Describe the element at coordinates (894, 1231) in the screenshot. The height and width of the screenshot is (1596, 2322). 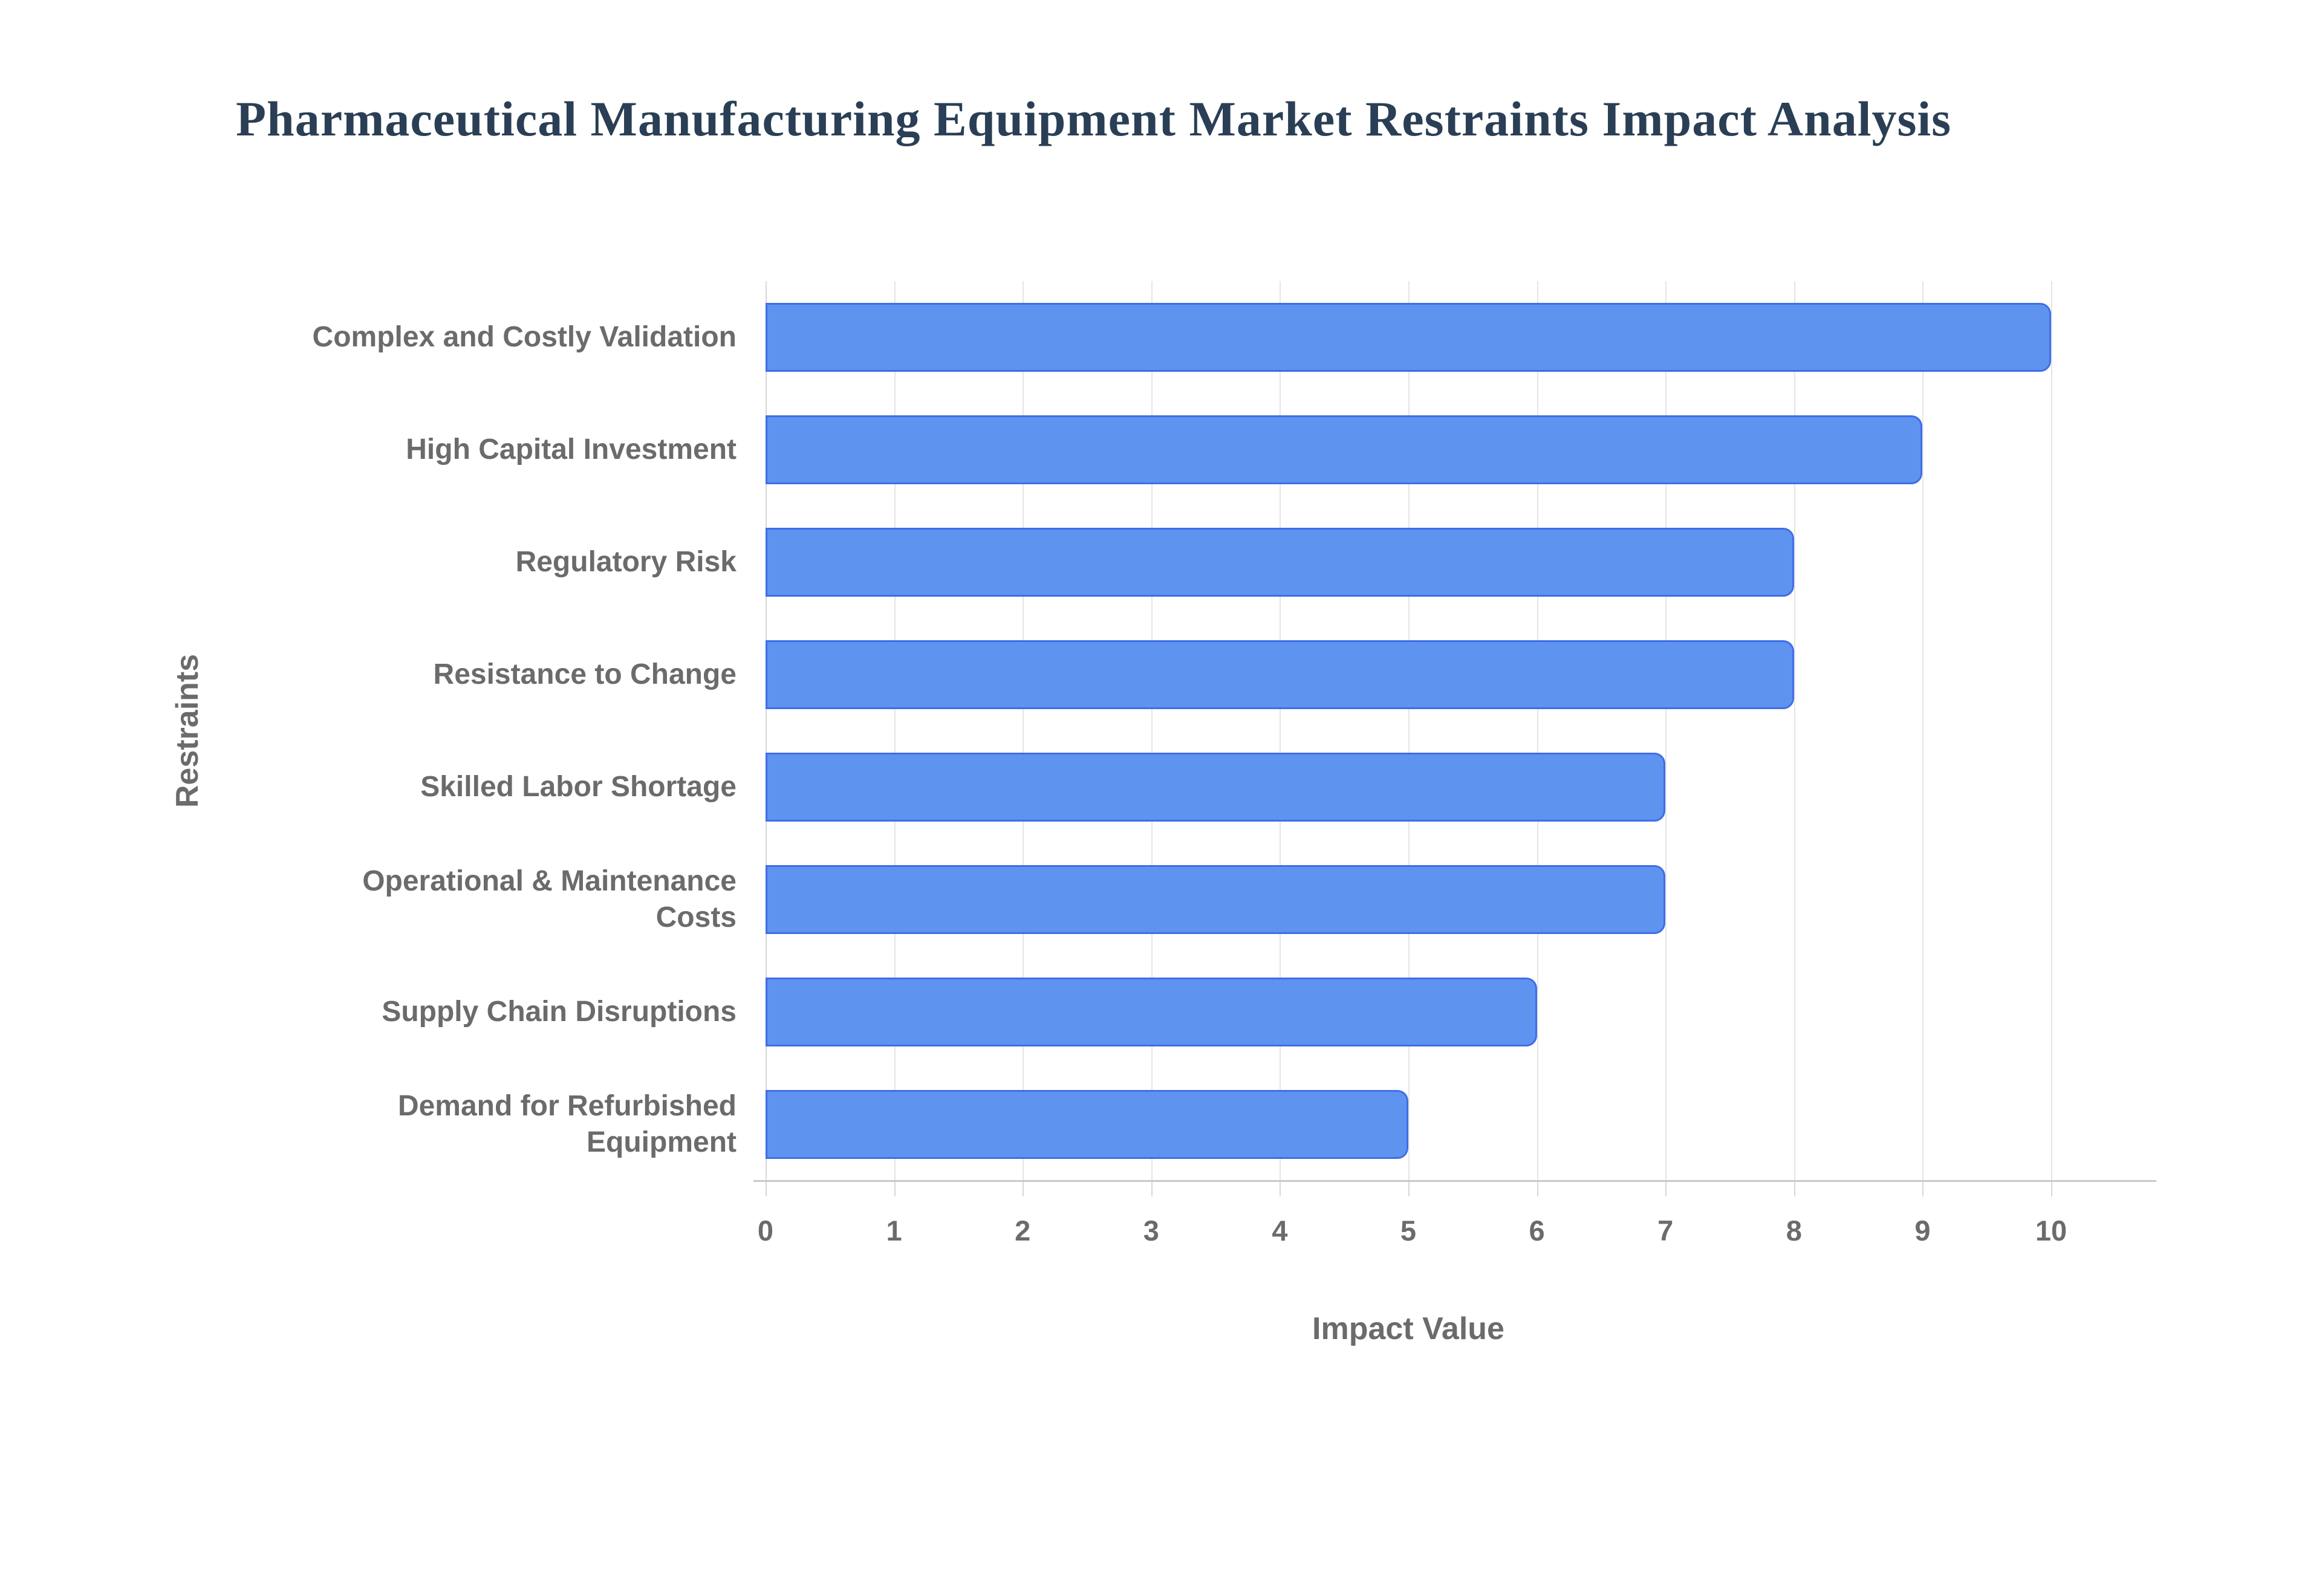
I see `x-tick-label: 1` at that location.